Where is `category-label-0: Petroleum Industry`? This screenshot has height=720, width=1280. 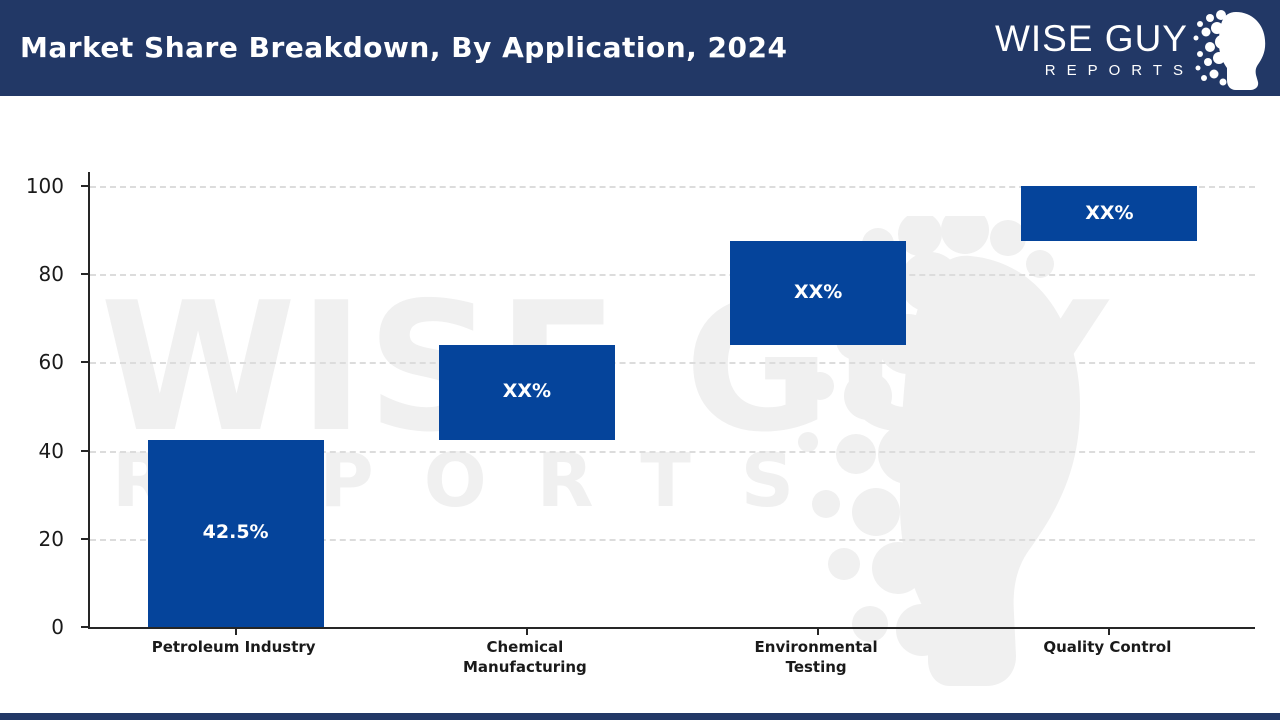 category-label-0: Petroleum Industry is located at coordinates (233, 647).